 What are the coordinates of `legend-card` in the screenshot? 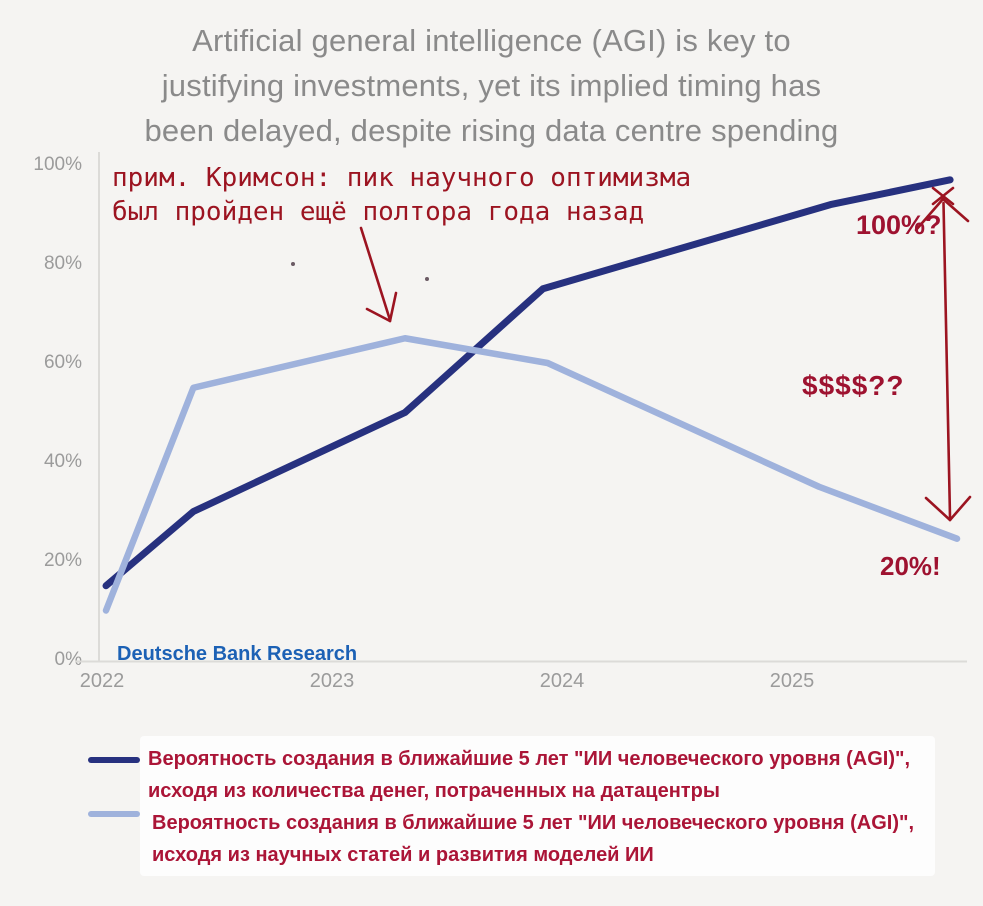 It's located at (537, 806).